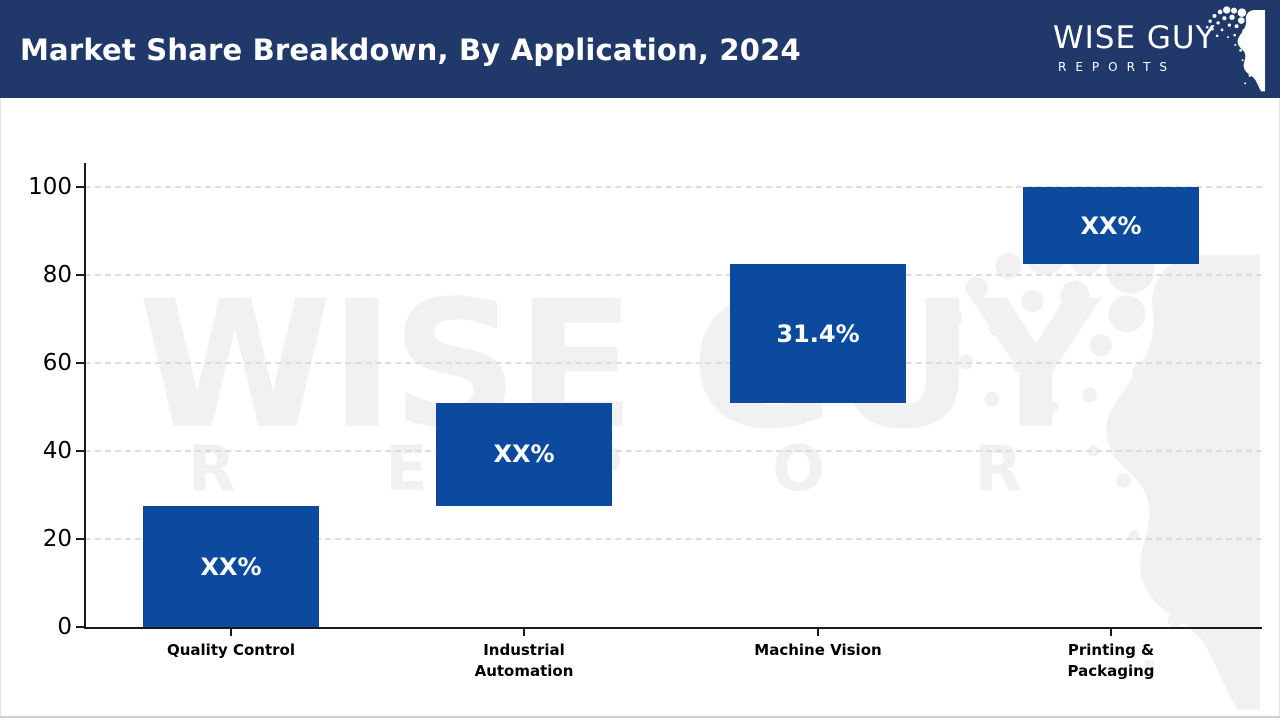 The width and height of the screenshot is (1280, 720). I want to click on x-category-label: Industrial Automation, so click(524, 660).